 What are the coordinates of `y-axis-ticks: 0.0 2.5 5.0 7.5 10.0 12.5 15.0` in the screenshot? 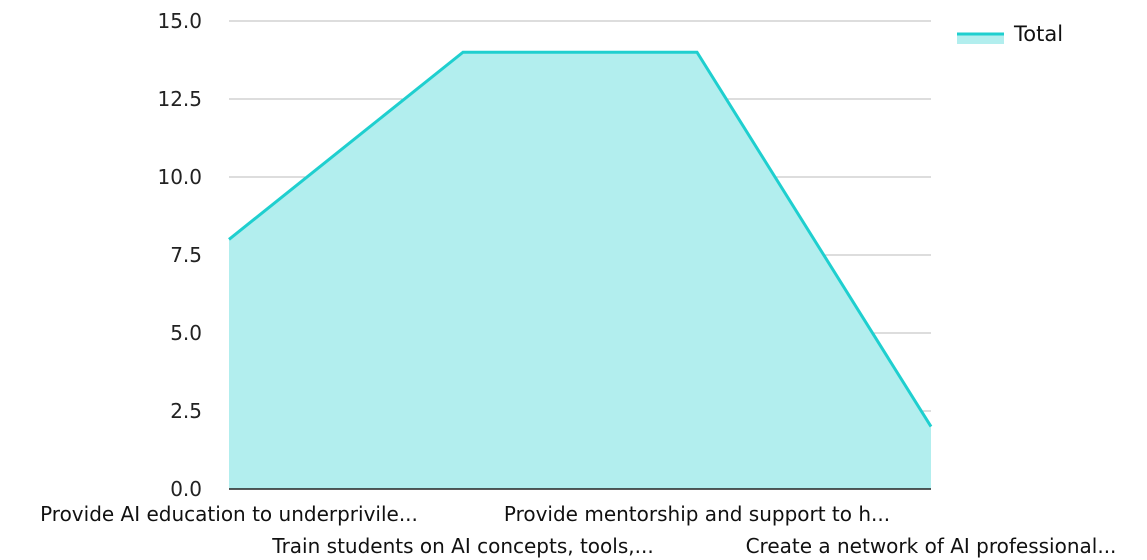 It's located at (179, 255).